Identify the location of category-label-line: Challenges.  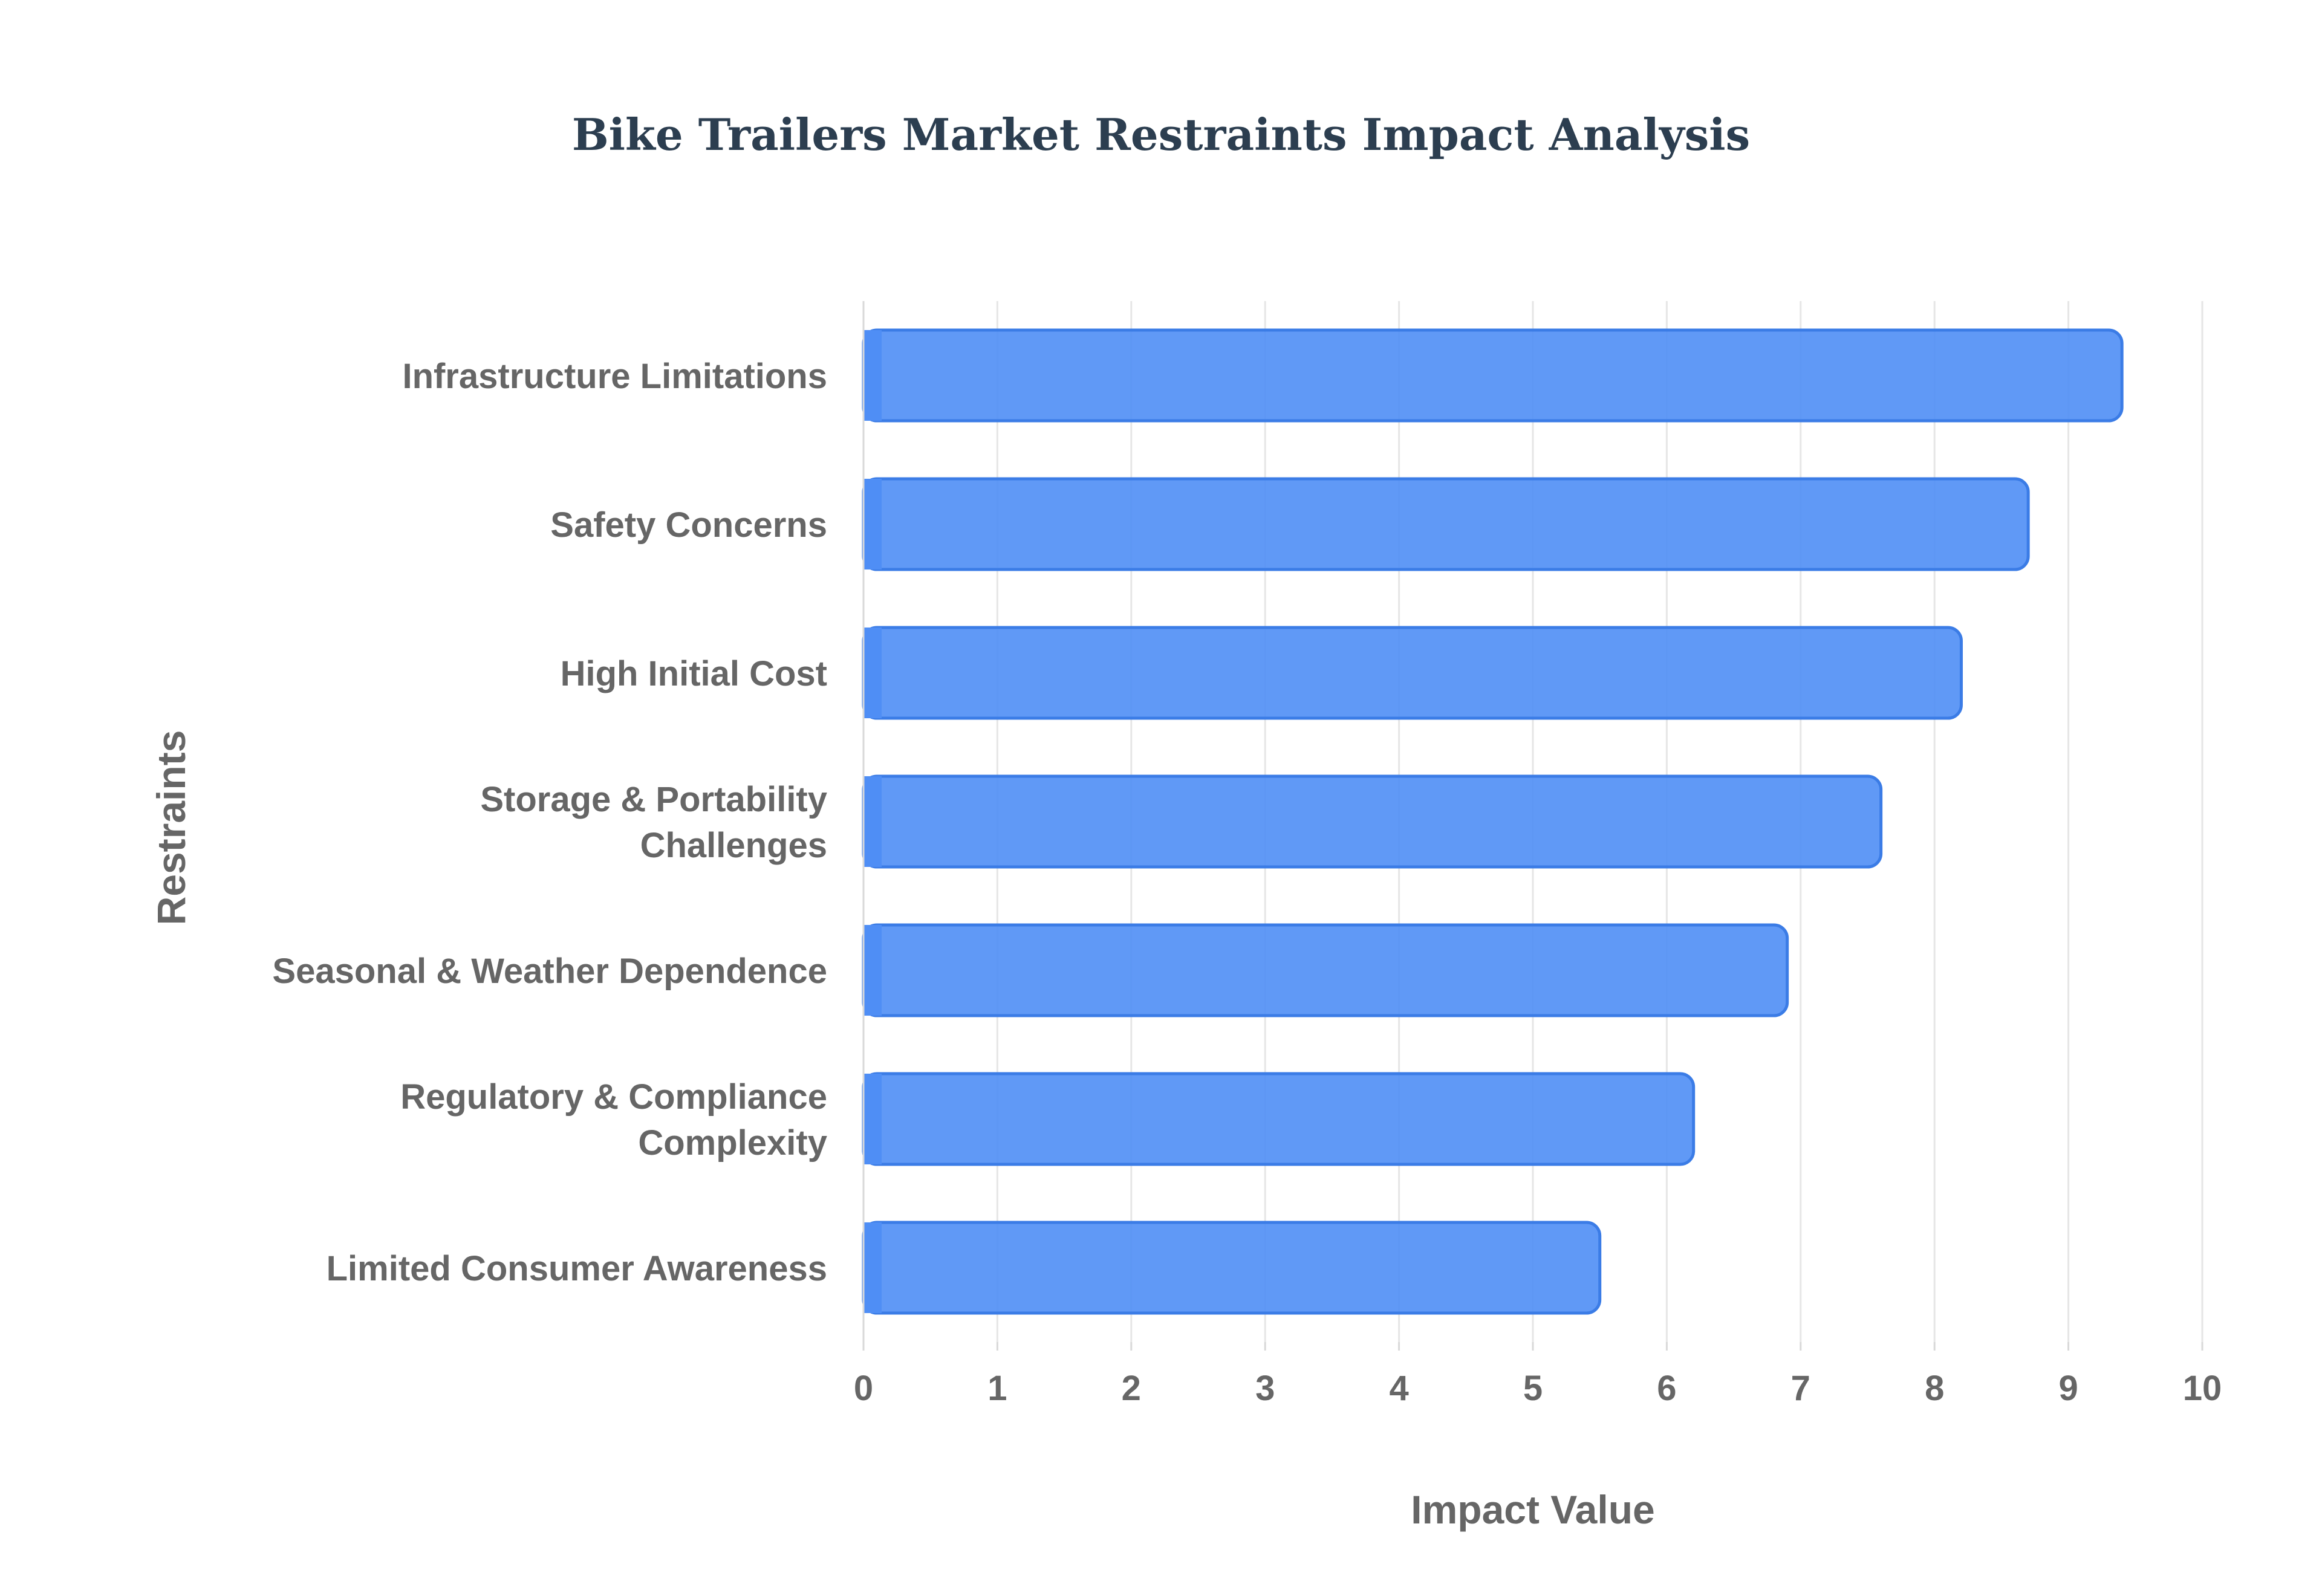
(733, 845).